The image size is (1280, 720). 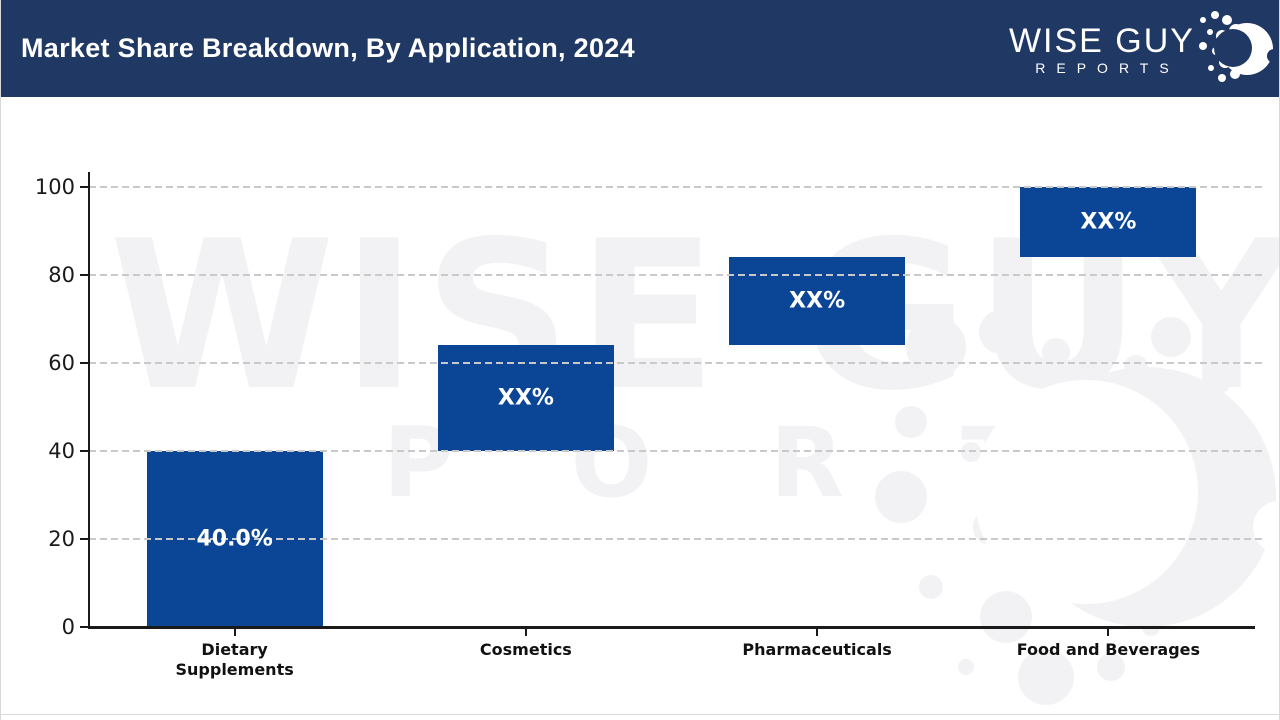 What do you see at coordinates (61, 363) in the screenshot?
I see `y-tick-label: 60` at bounding box center [61, 363].